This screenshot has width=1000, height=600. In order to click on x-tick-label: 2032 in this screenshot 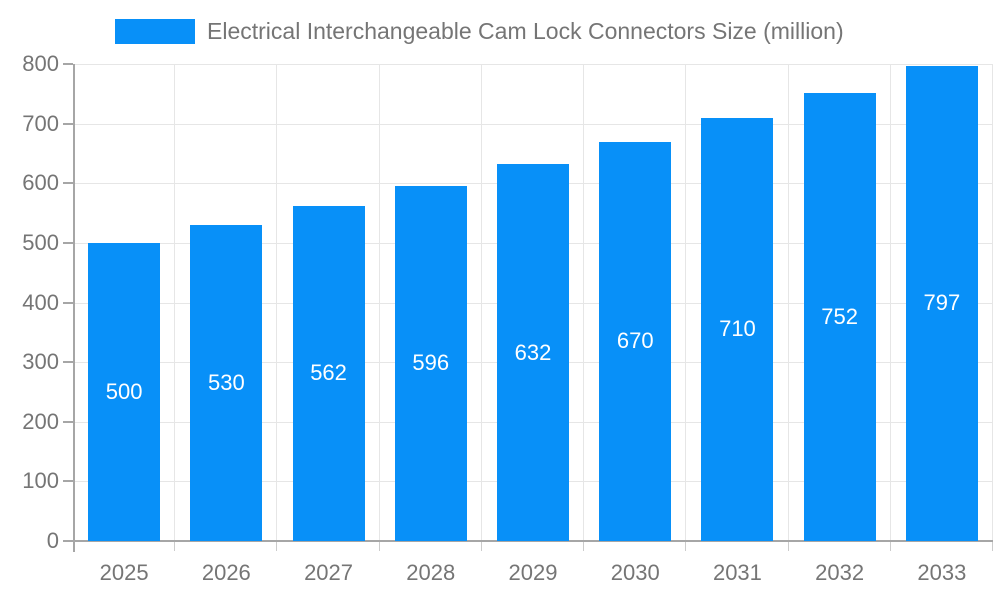, I will do `click(840, 572)`.